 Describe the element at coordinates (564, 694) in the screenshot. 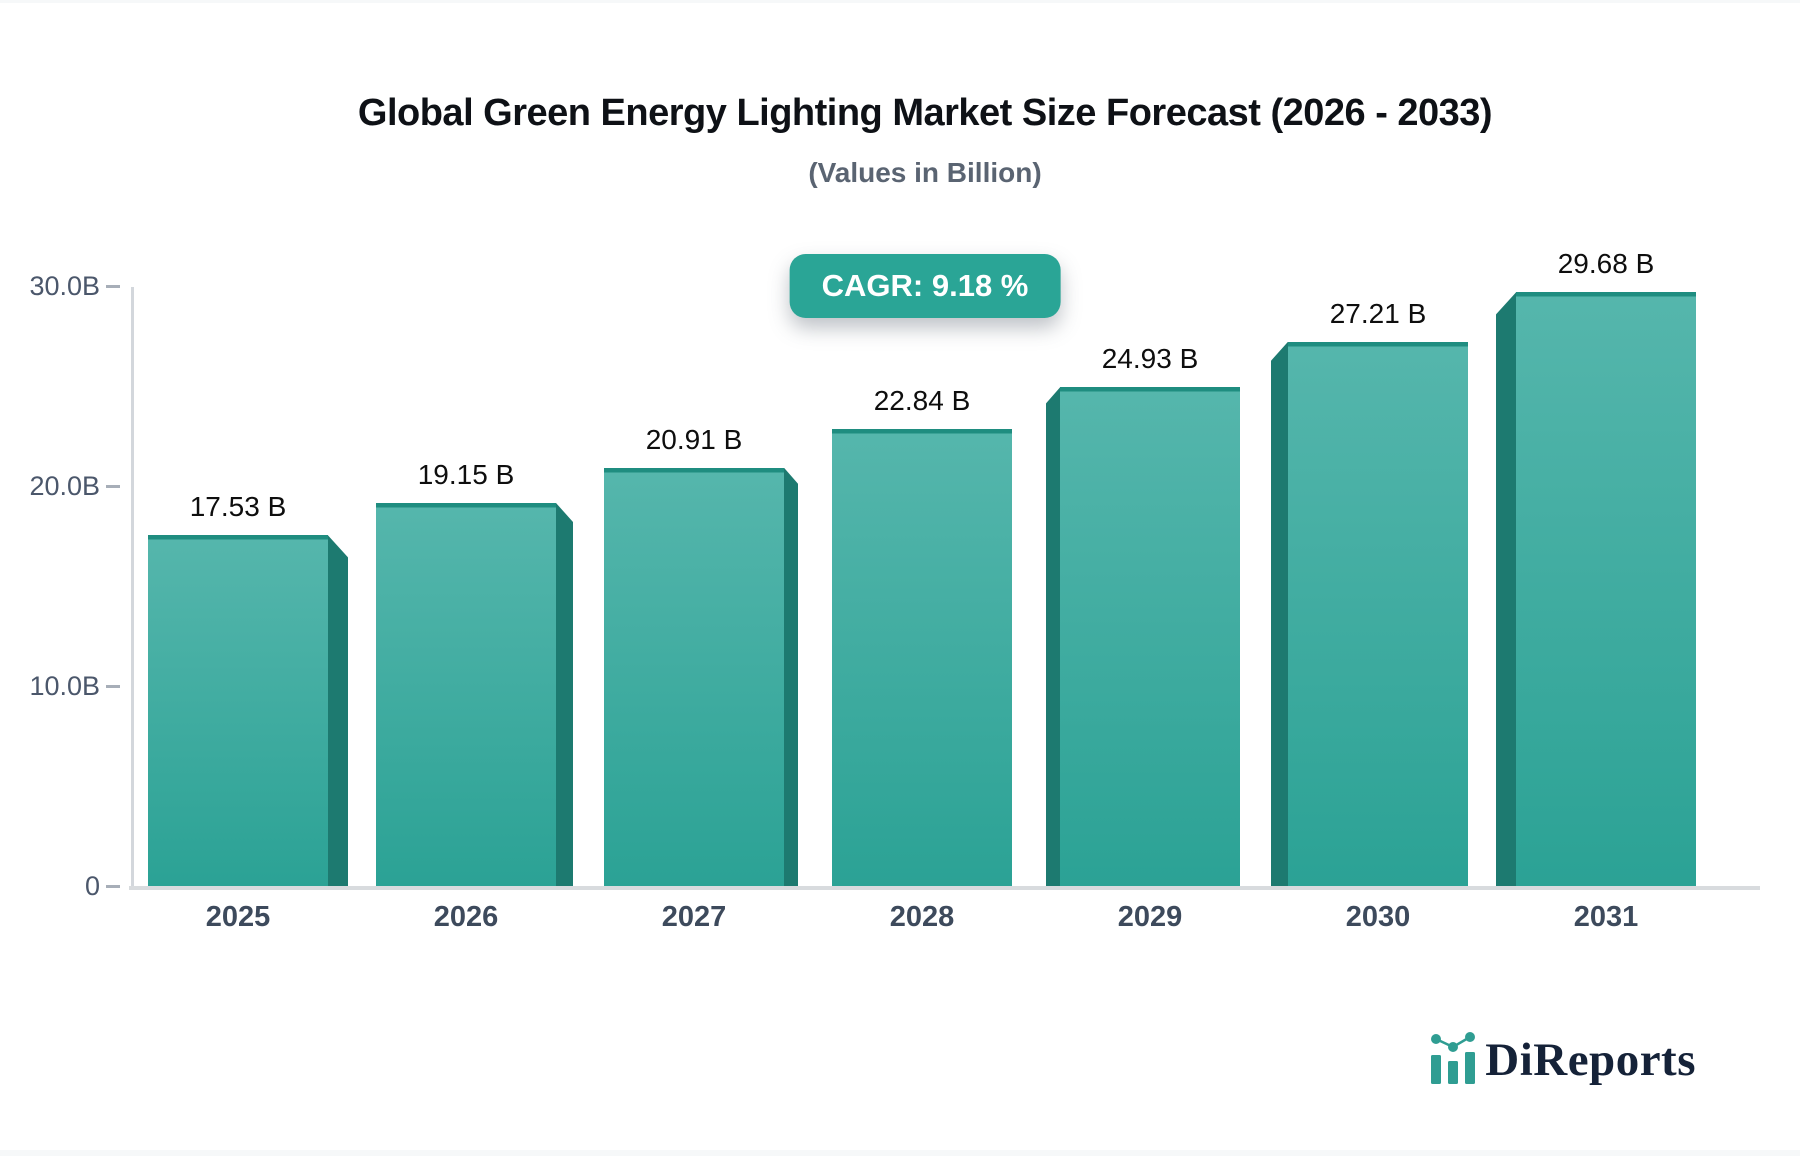

I see `bar-3d-side-2026` at that location.